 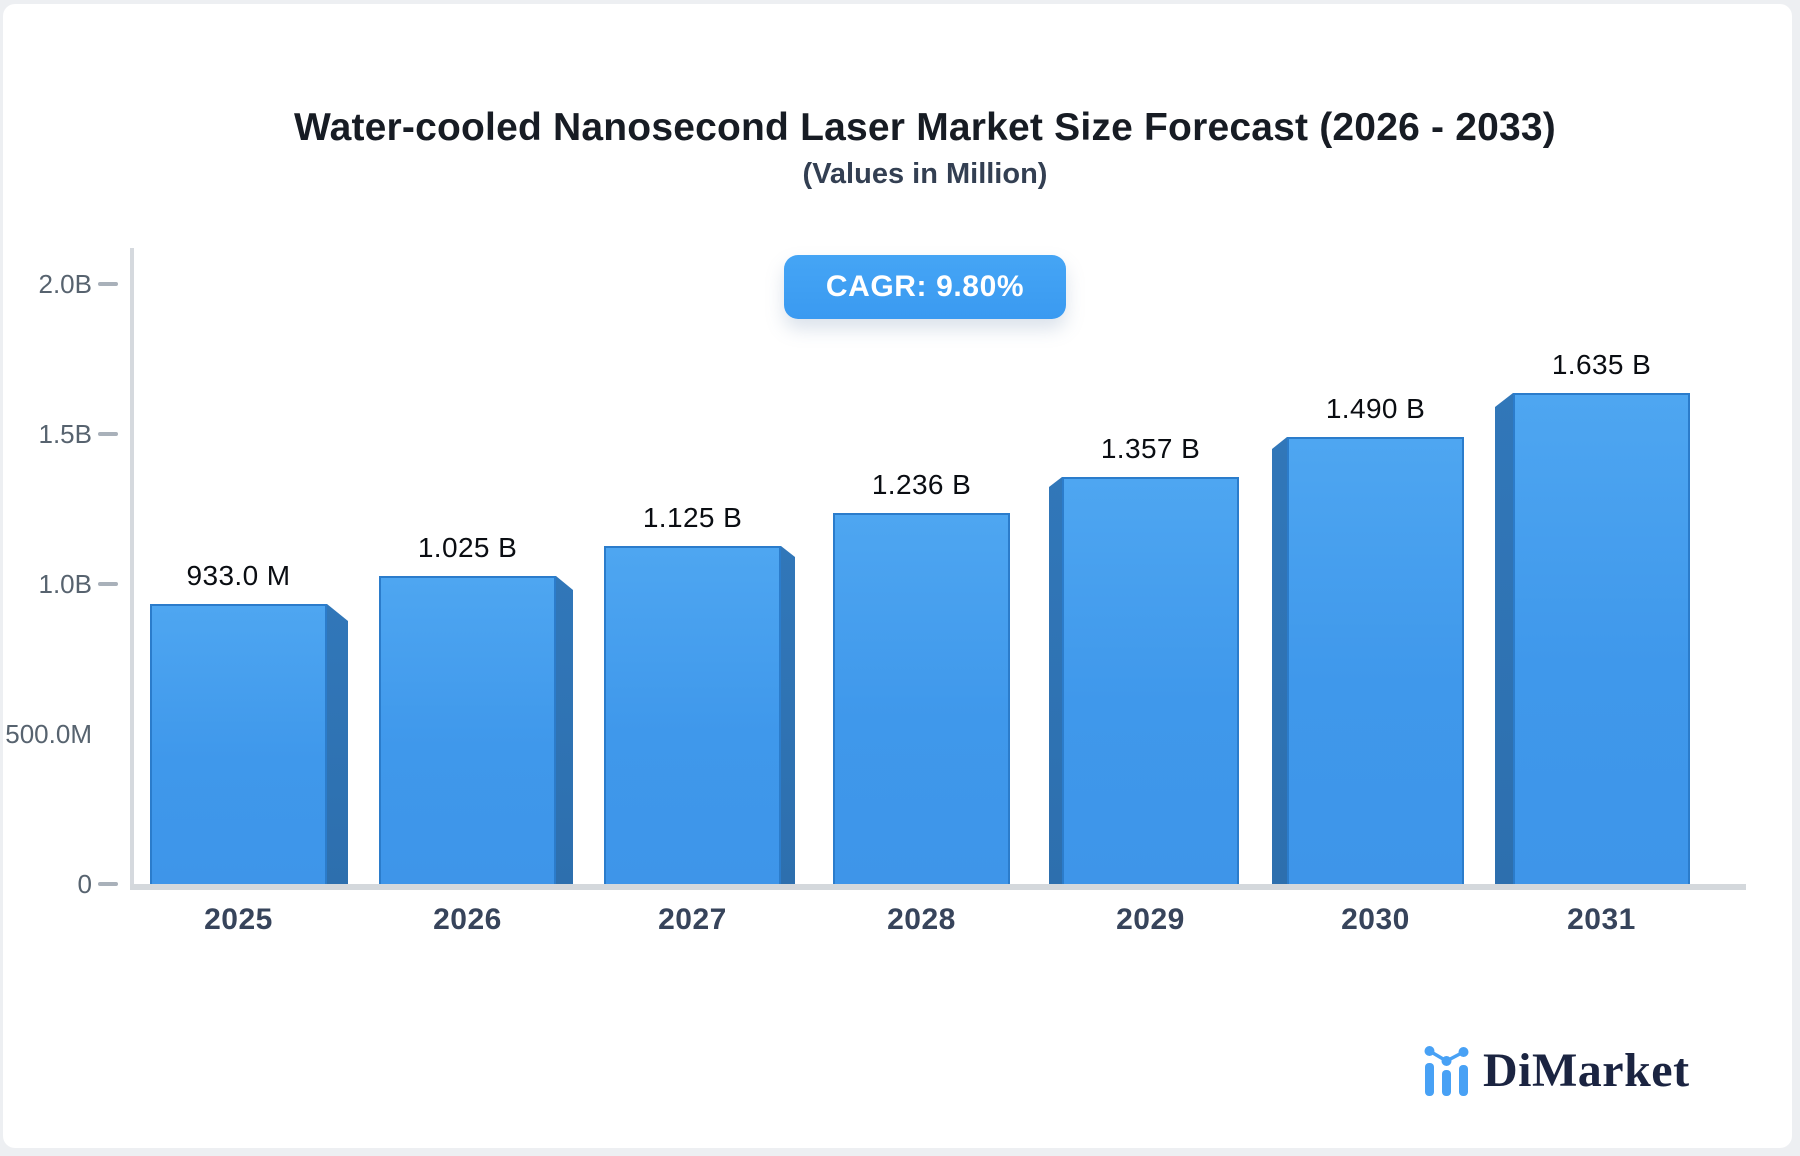 I want to click on page-subtitle: (Values in Million), so click(x=925, y=174).